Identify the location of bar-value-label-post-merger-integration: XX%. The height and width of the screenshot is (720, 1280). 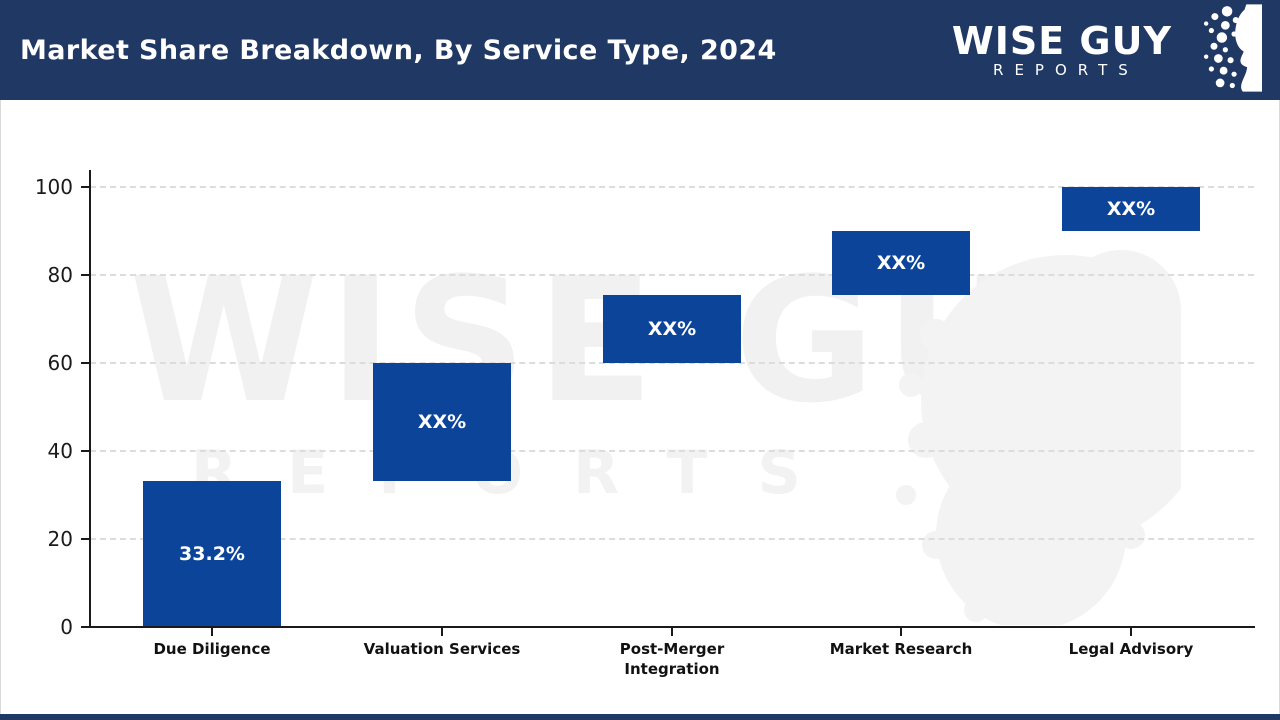
(672, 328).